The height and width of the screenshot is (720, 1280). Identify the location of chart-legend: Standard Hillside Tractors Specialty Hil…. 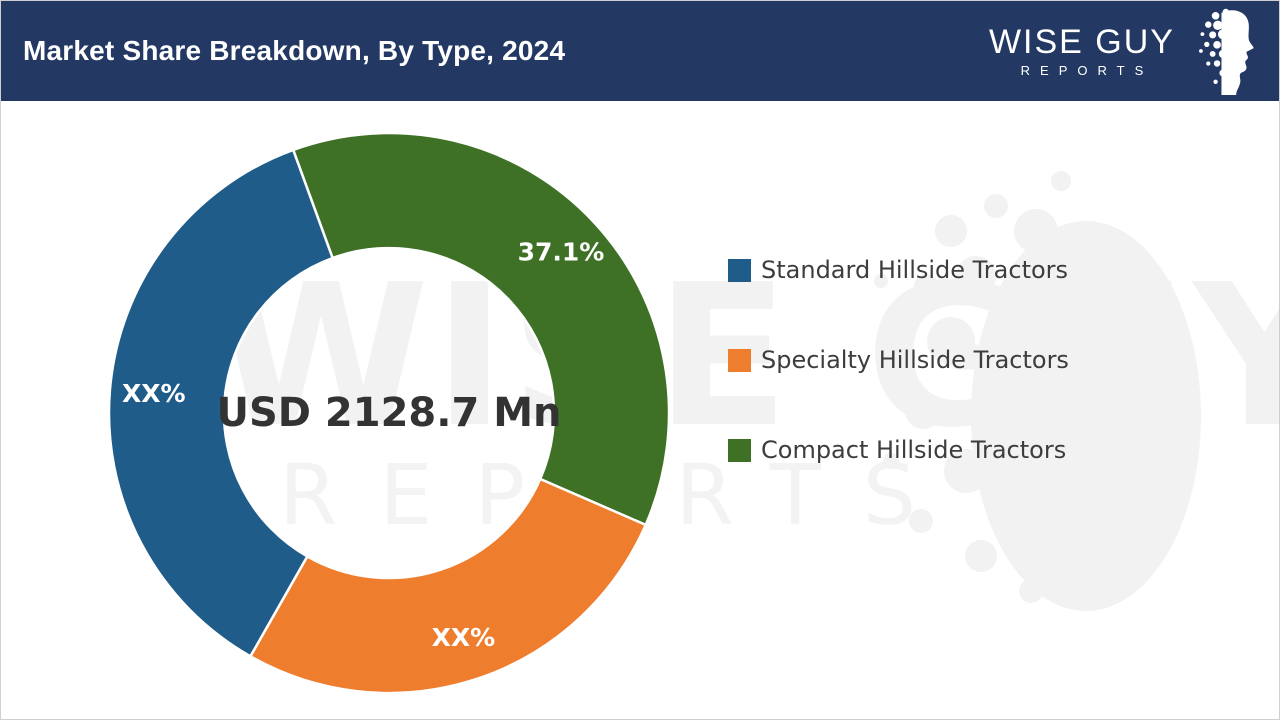
(898, 391).